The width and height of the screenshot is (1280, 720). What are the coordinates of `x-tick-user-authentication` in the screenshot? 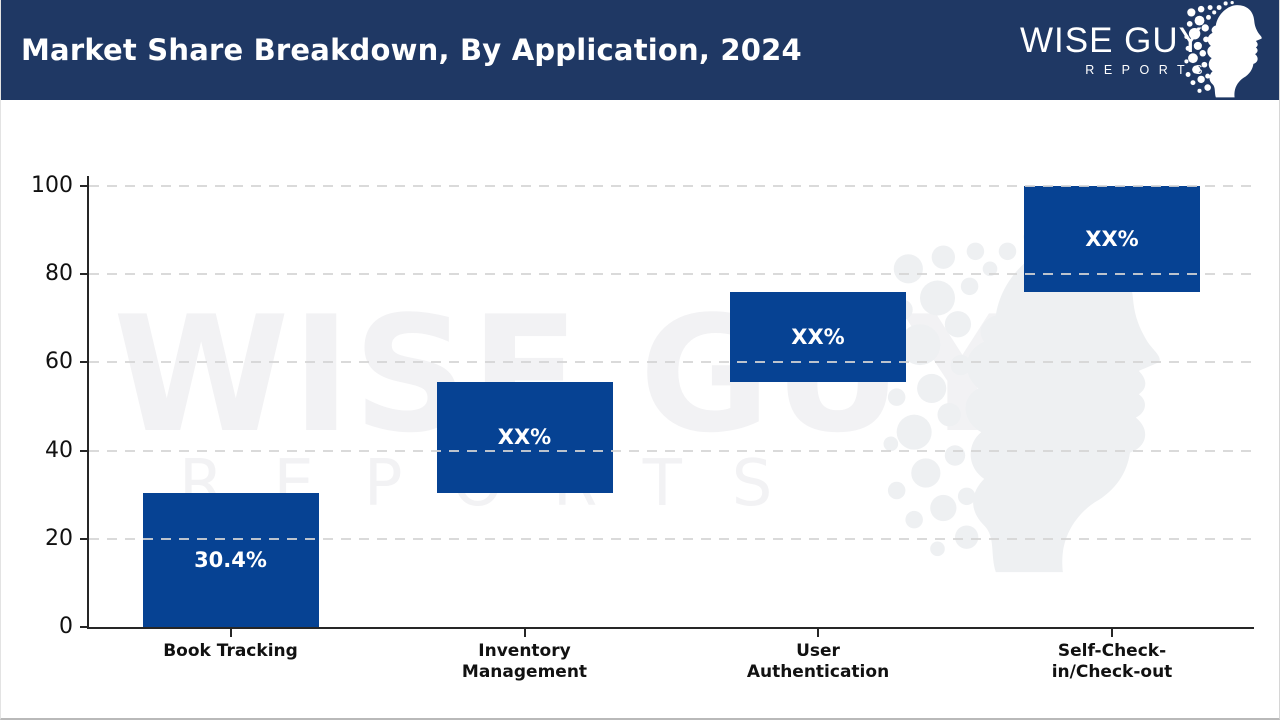 It's located at (818, 633).